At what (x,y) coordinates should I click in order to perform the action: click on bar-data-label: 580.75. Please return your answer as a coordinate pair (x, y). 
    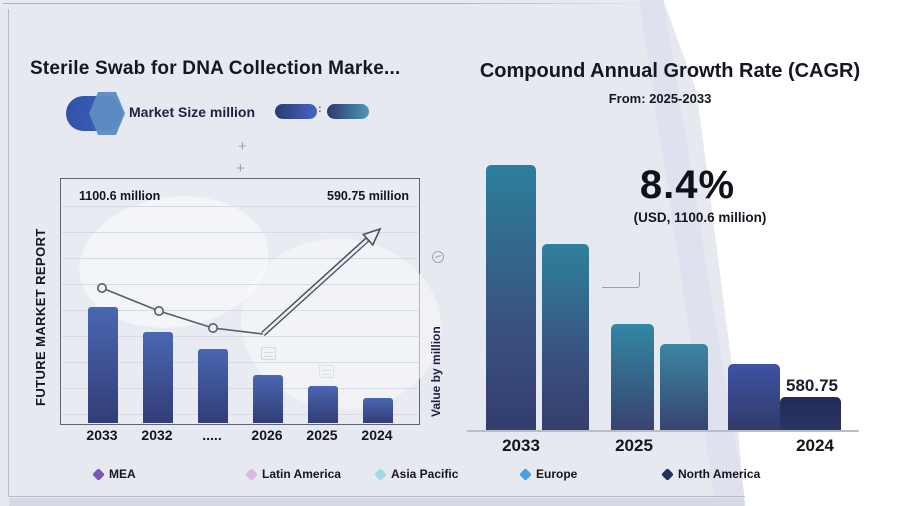
    Looking at the image, I should click on (812, 385).